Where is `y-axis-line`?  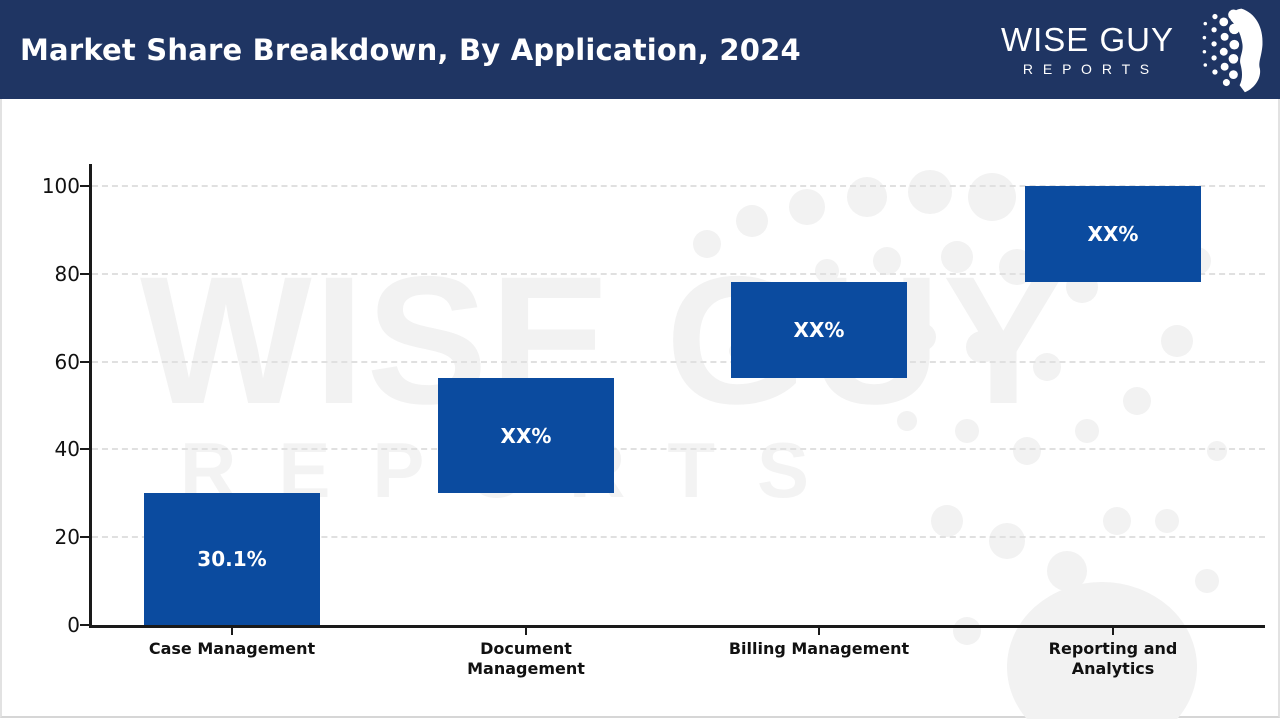 y-axis-line is located at coordinates (90, 396).